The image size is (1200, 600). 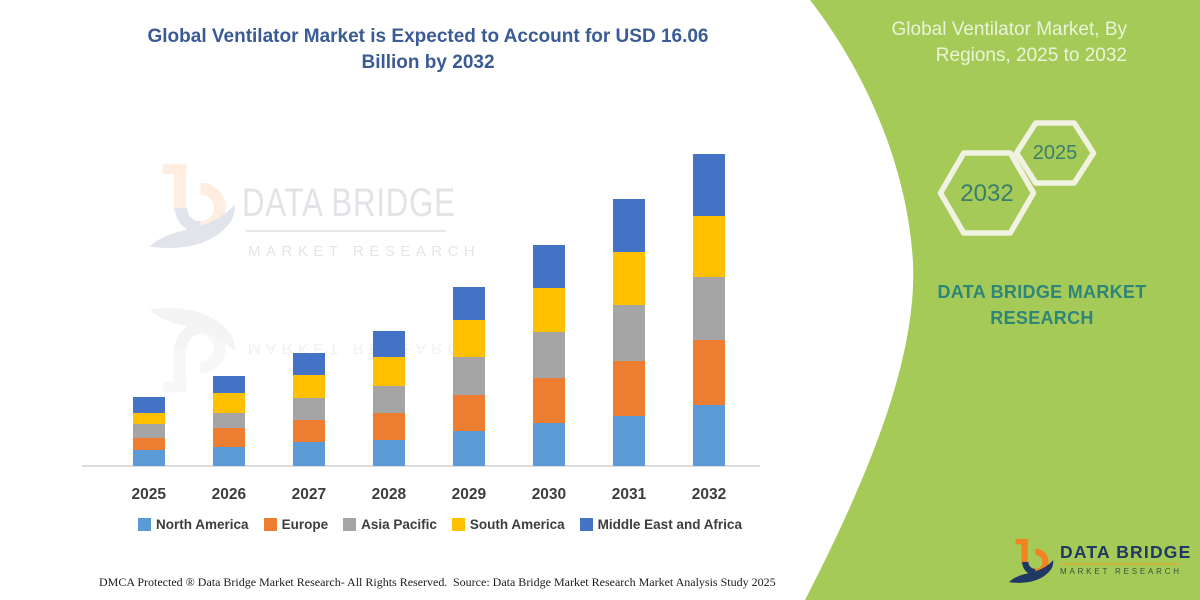 What do you see at coordinates (308, 386) in the screenshot?
I see `bar-segment-2027-south-america` at bounding box center [308, 386].